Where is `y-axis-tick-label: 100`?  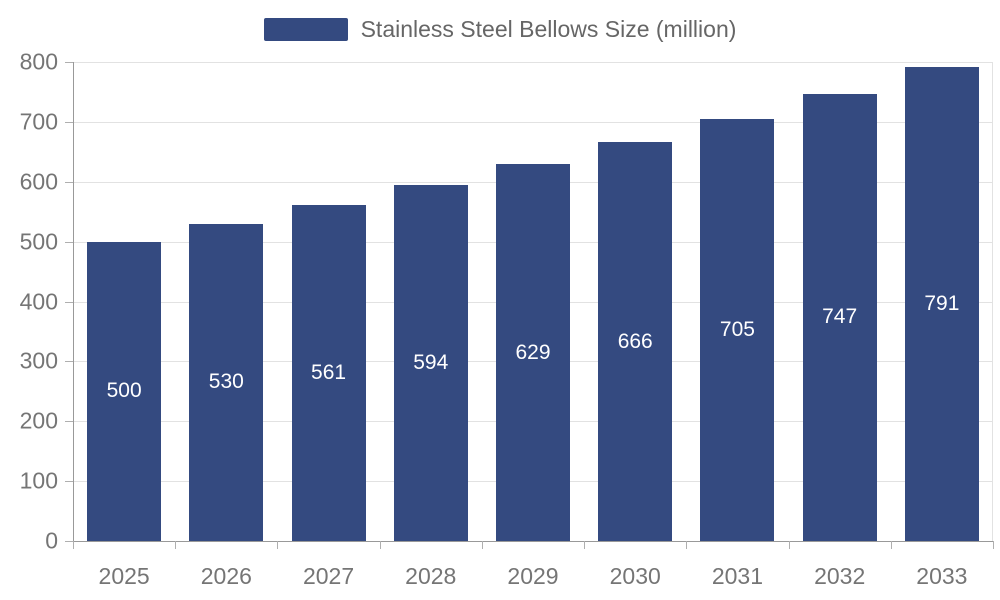 y-axis-tick-label: 100 is located at coordinates (38, 480).